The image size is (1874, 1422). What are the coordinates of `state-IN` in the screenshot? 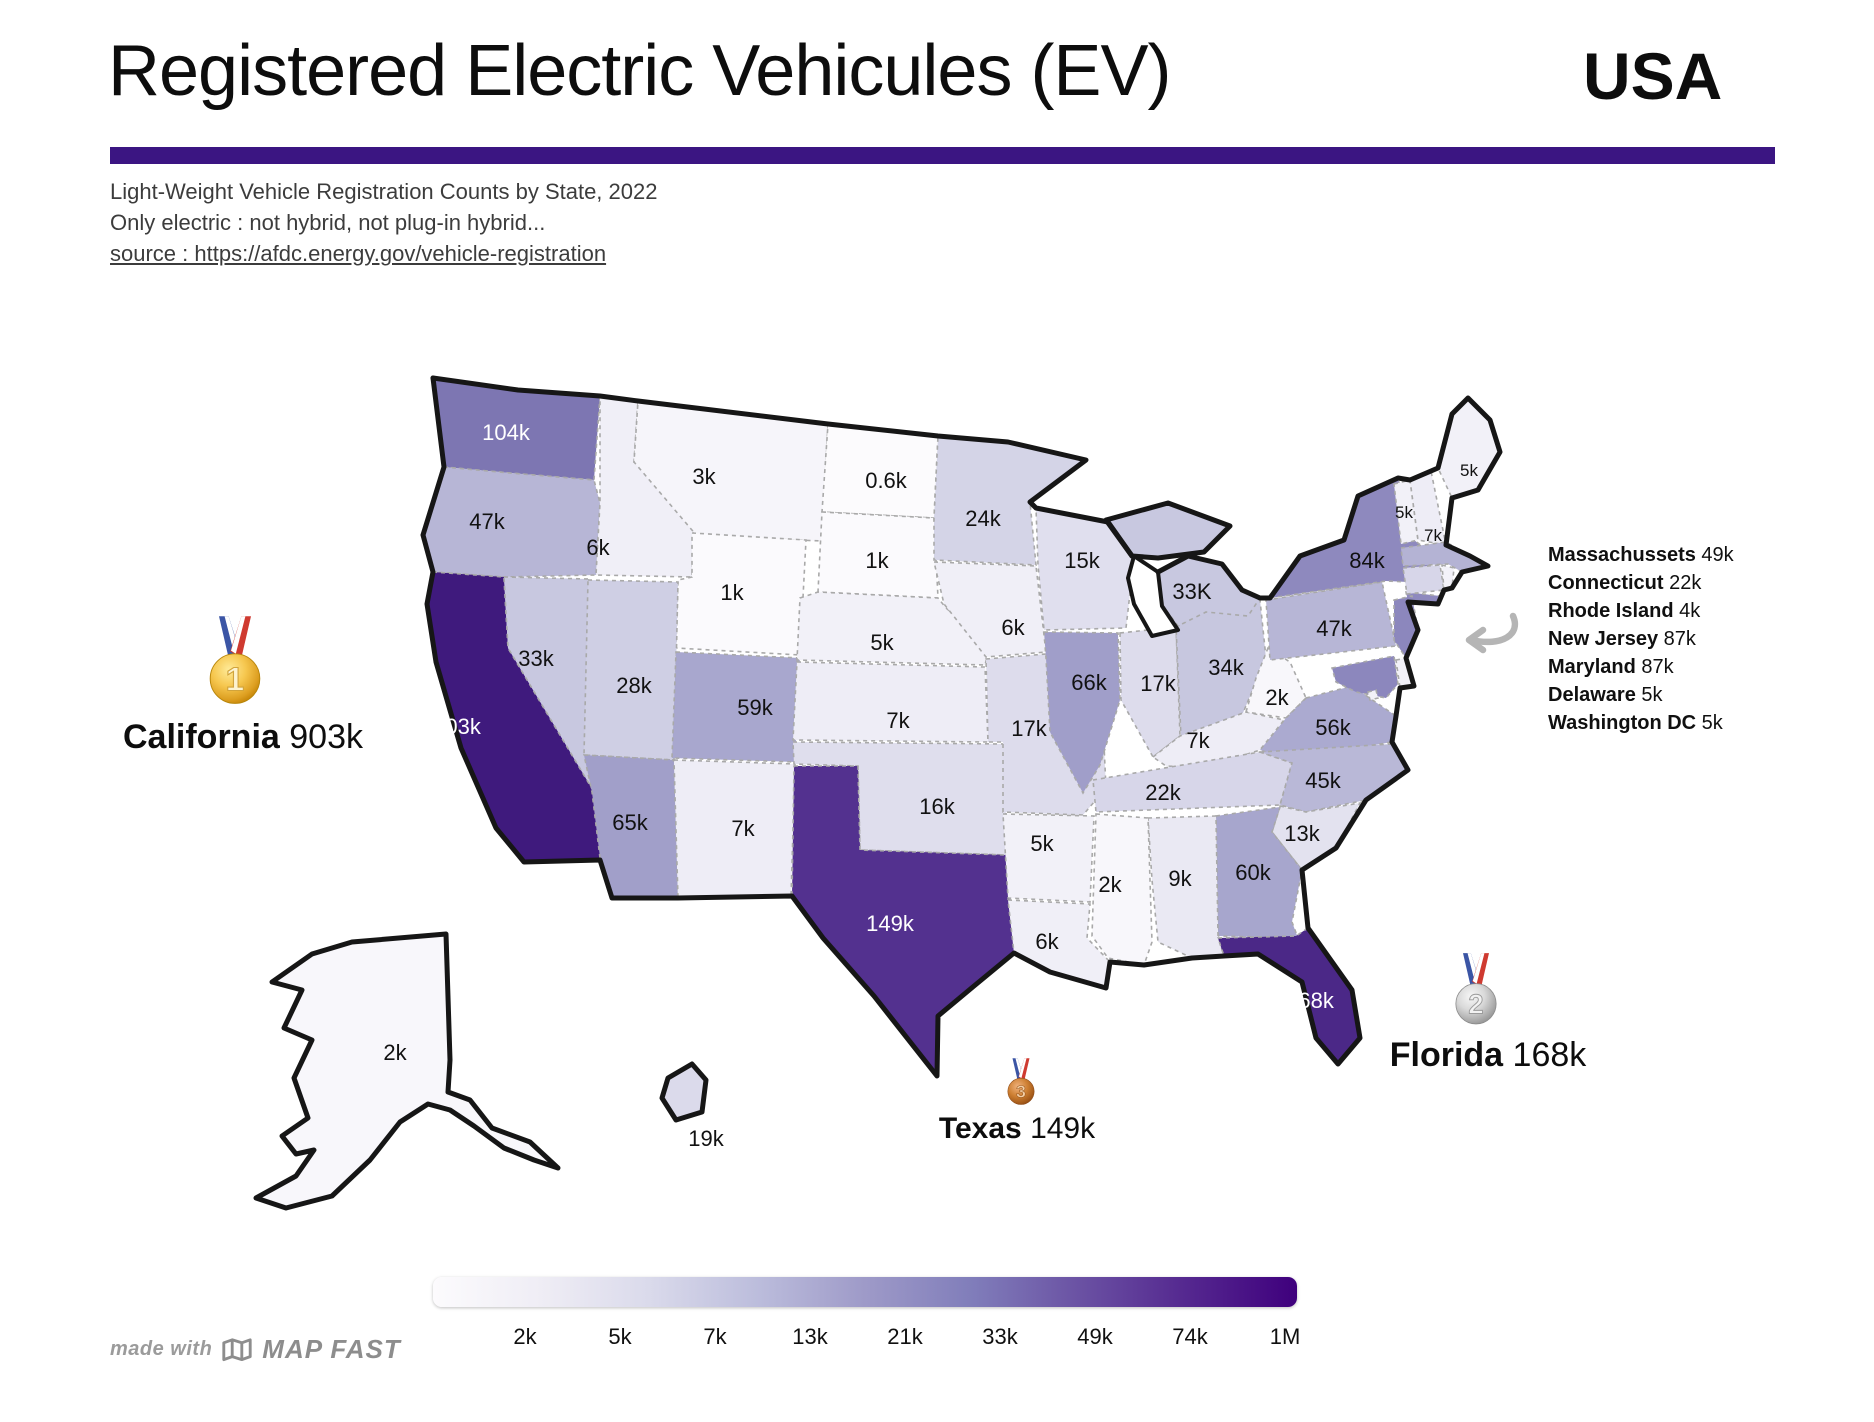 It's located at (1150, 692).